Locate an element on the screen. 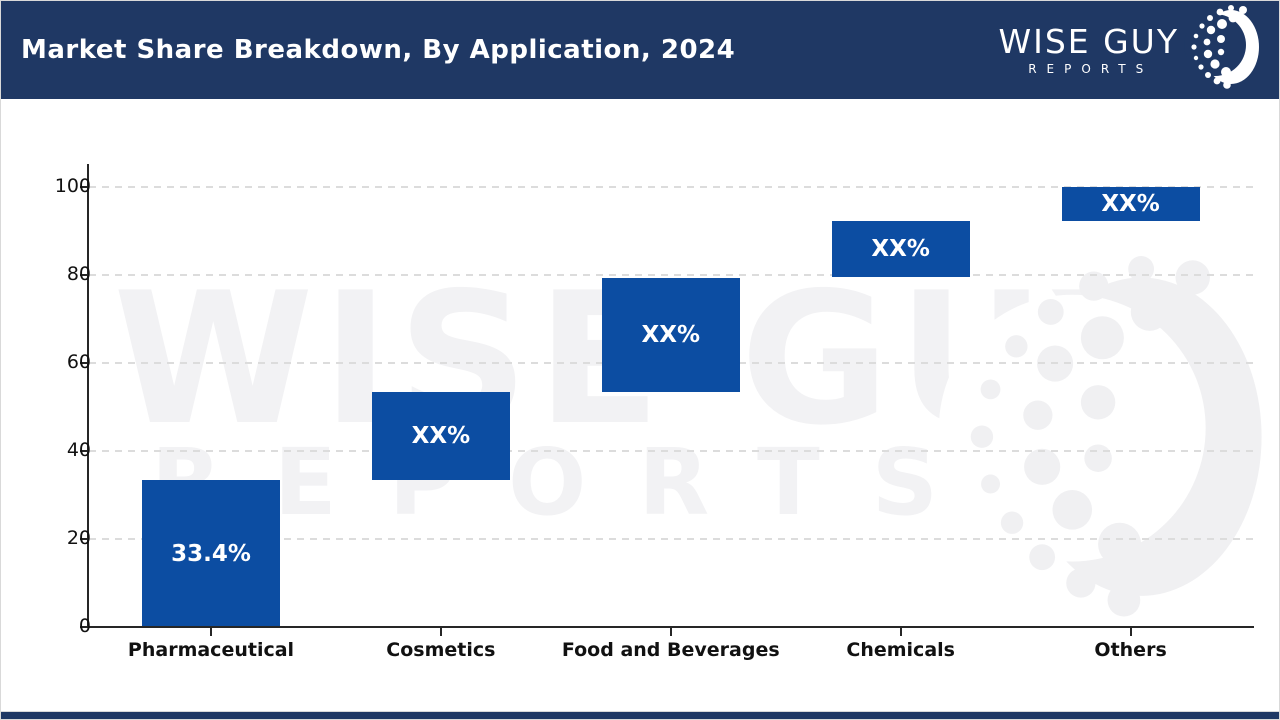 This screenshot has height=720, width=1280. logo-text: WISE GUY REPORTS is located at coordinates (1088, 50).